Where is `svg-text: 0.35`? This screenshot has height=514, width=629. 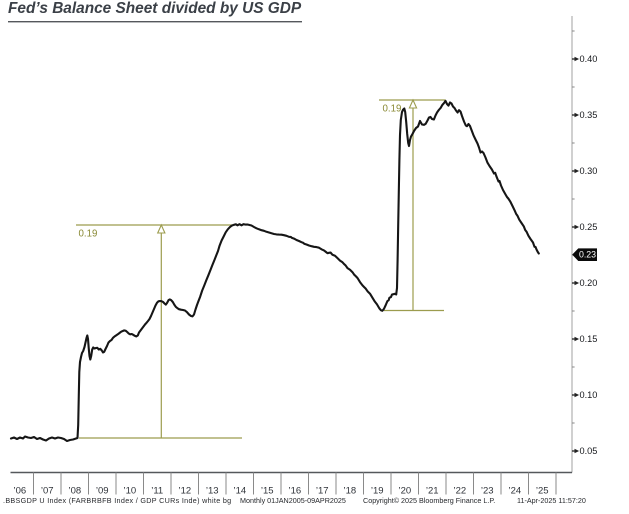
svg-text: 0.35 is located at coordinates (589, 115).